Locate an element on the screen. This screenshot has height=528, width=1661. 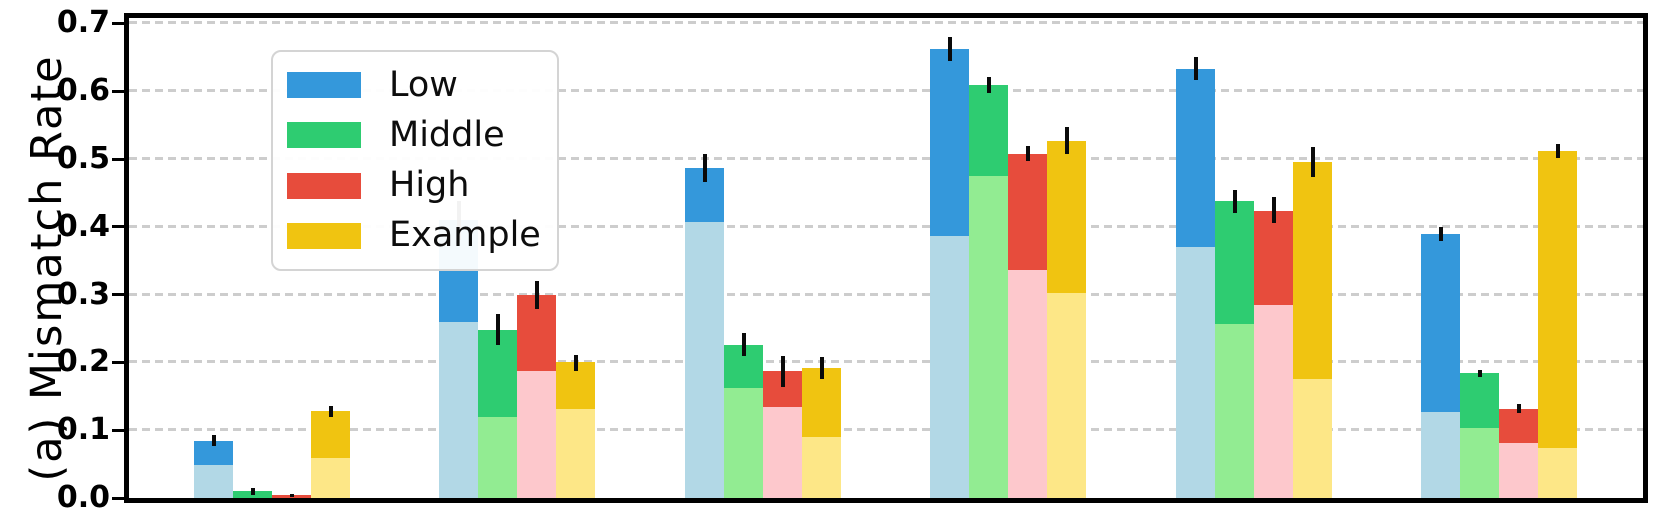
error-bar-example-g6 is located at coordinates (1557, 151).